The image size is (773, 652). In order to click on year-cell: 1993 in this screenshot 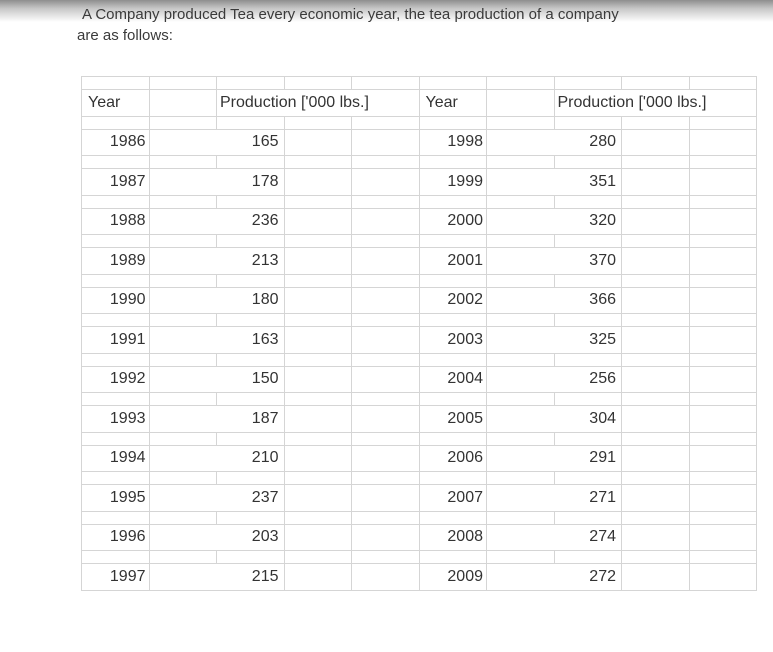, I will do `click(116, 419)`.